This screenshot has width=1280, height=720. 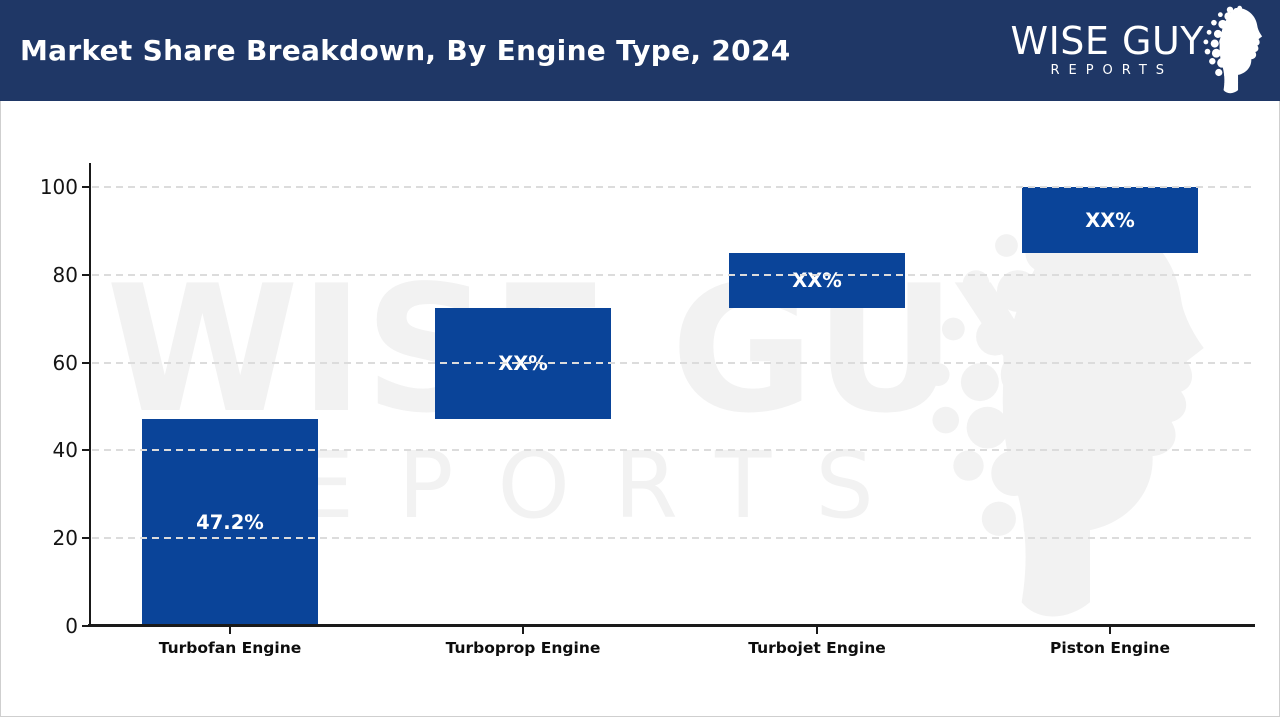 What do you see at coordinates (65, 450) in the screenshot?
I see `y-tick-label: 40` at bounding box center [65, 450].